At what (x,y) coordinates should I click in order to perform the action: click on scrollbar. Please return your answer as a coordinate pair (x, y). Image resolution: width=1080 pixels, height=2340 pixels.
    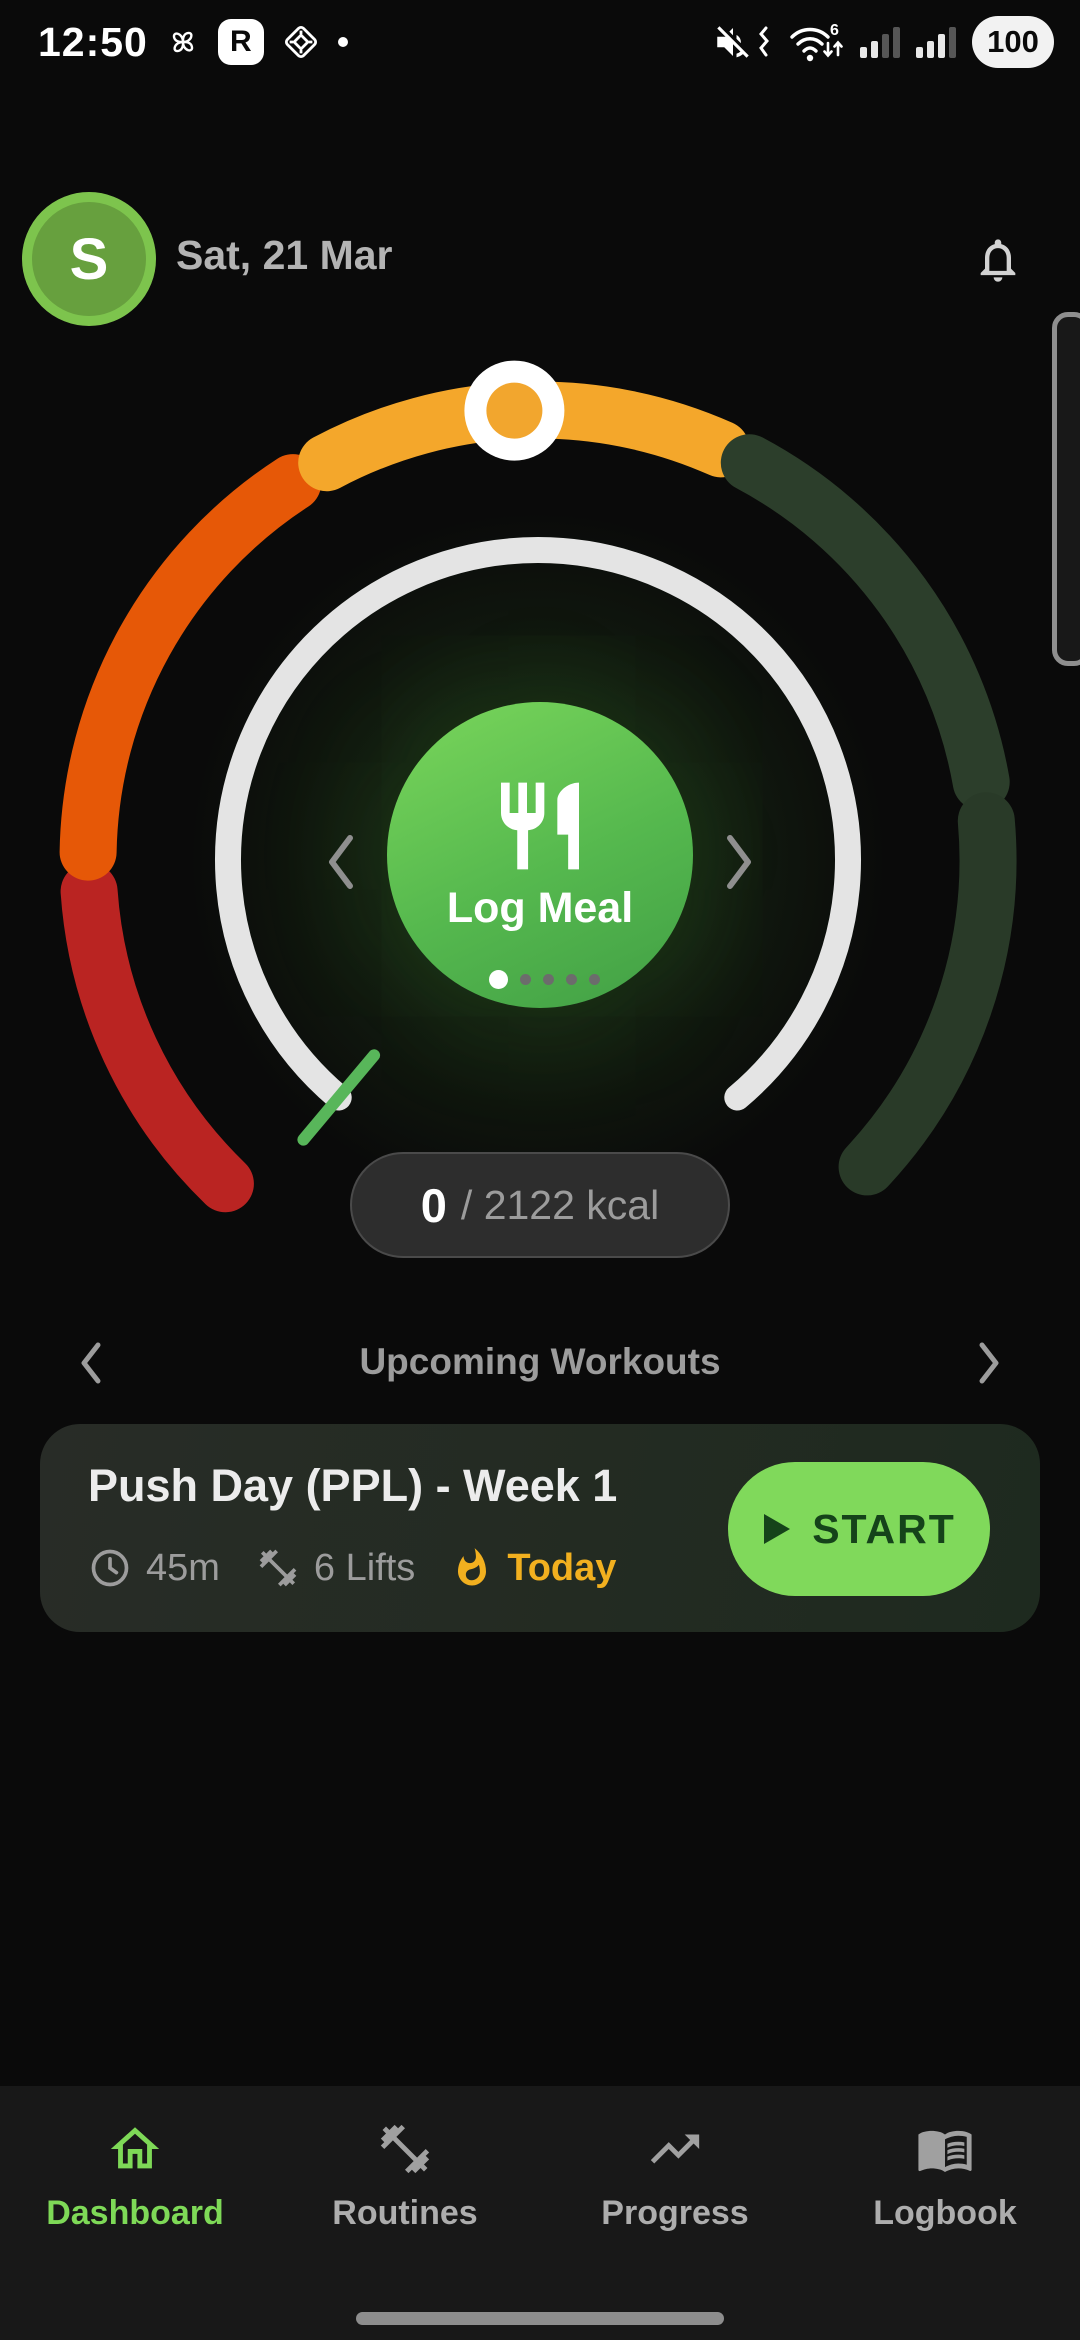
    Looking at the image, I should click on (1066, 489).